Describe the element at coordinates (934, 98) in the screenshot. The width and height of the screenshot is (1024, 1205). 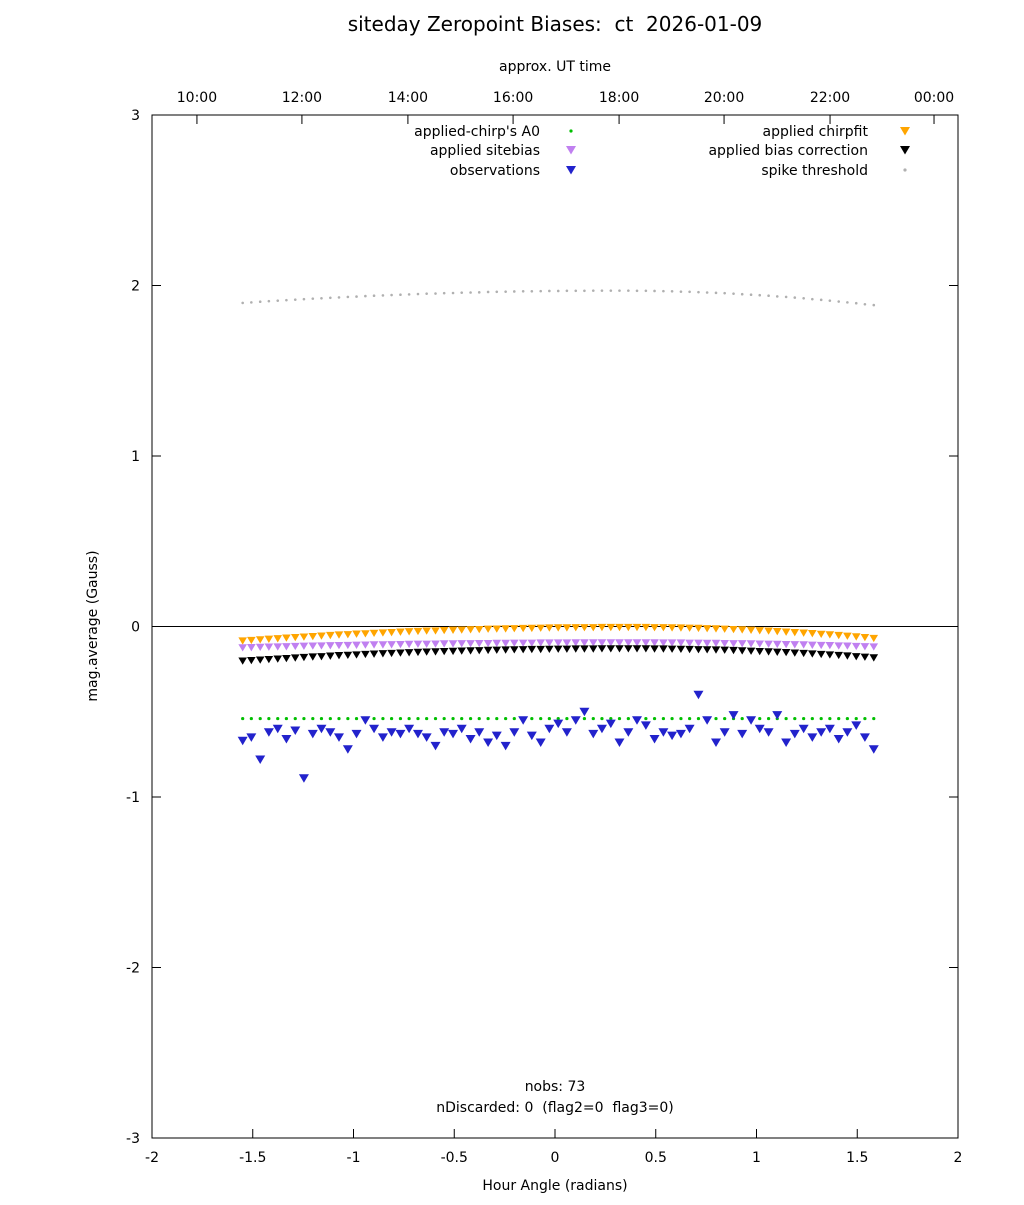
I see `top-tick-label: 00:00` at that location.